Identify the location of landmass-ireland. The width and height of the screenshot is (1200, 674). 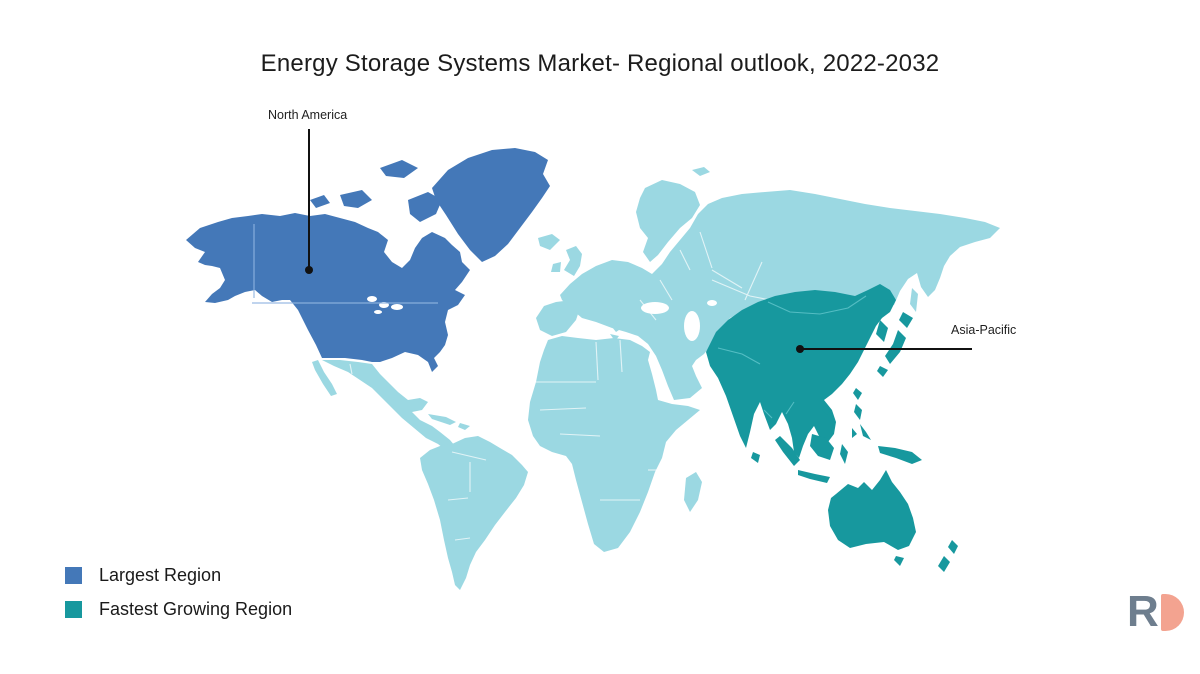
(556, 267).